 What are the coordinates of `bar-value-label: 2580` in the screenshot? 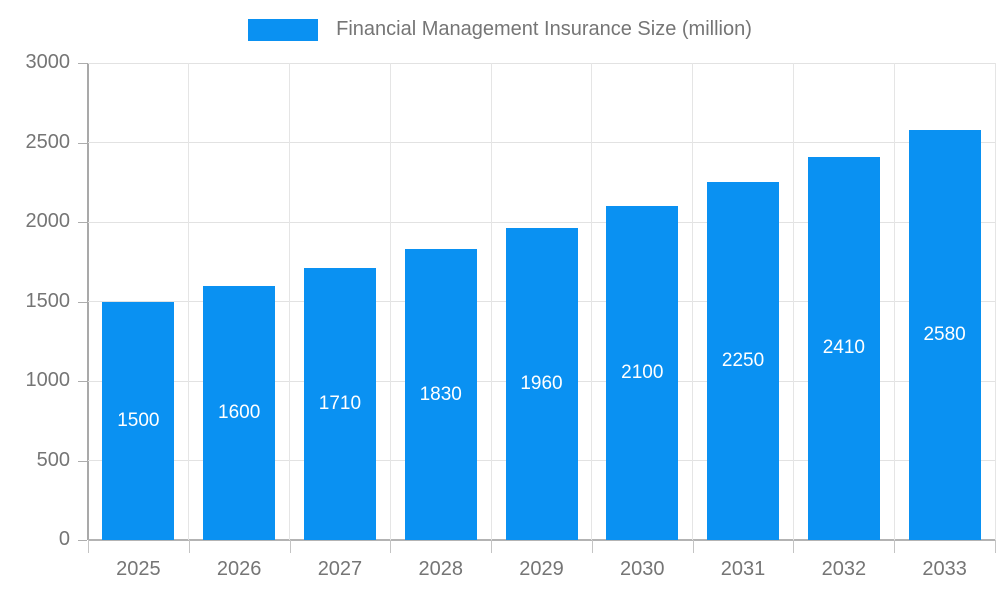 It's located at (944, 334).